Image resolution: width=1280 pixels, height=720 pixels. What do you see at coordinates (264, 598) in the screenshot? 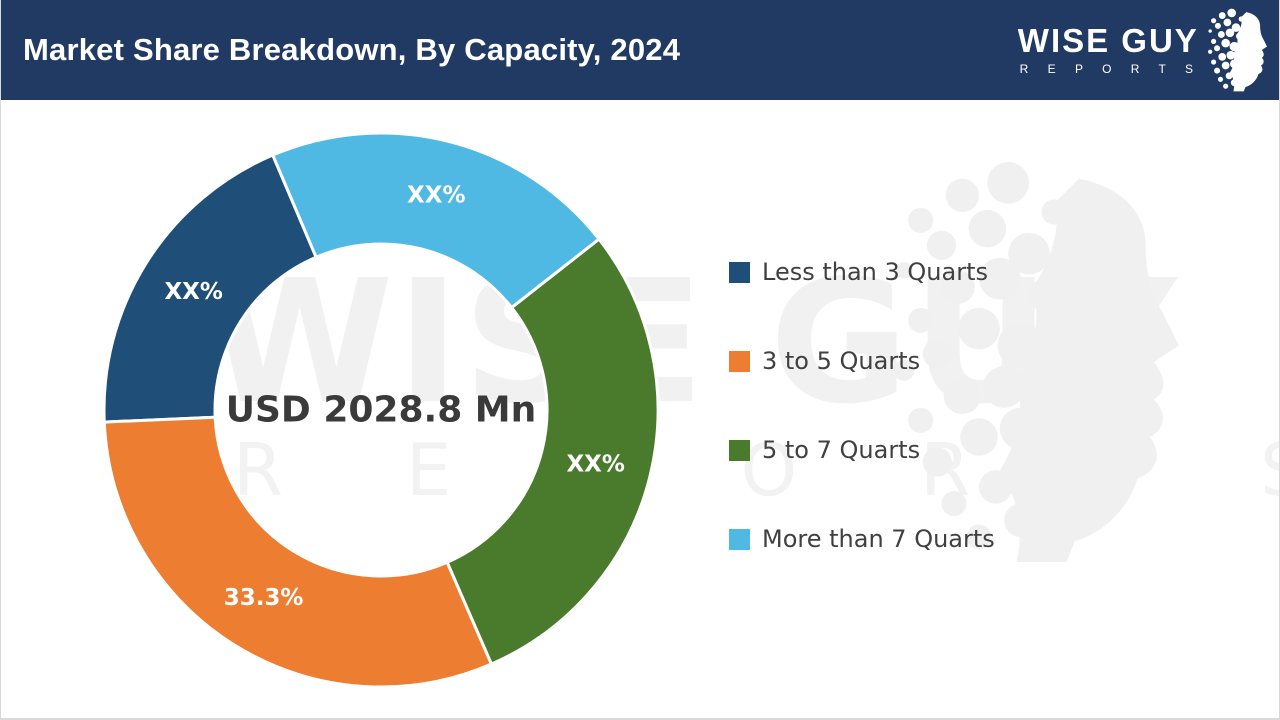
I see `slice-value-label: 33.3%` at bounding box center [264, 598].